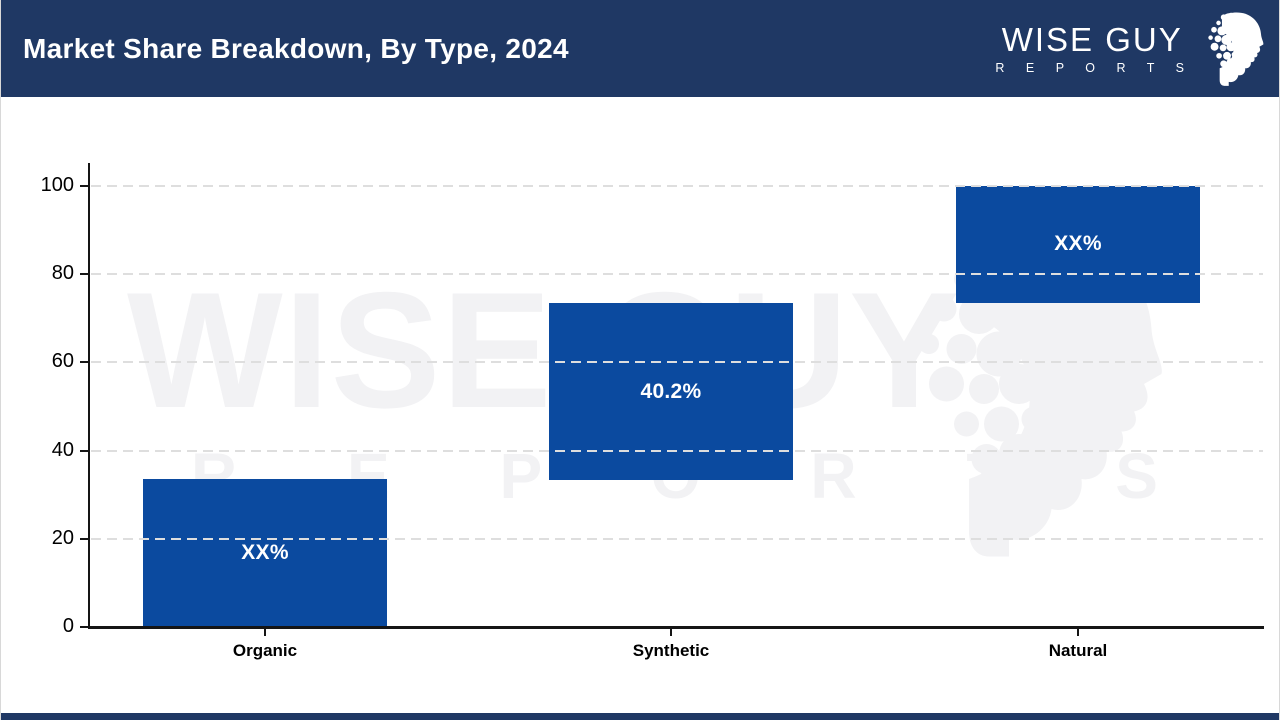  I want to click on wiseguy-logo: WISE GUY R E P O R T S, so click(1128, 49).